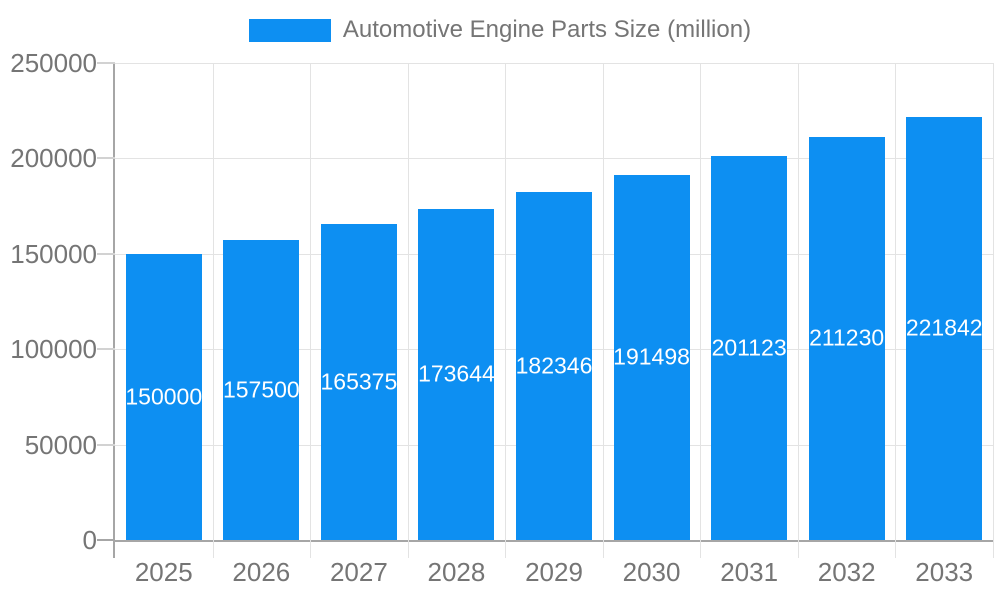 The width and height of the screenshot is (1000, 600). I want to click on bar-value-label: 221842, so click(944, 327).